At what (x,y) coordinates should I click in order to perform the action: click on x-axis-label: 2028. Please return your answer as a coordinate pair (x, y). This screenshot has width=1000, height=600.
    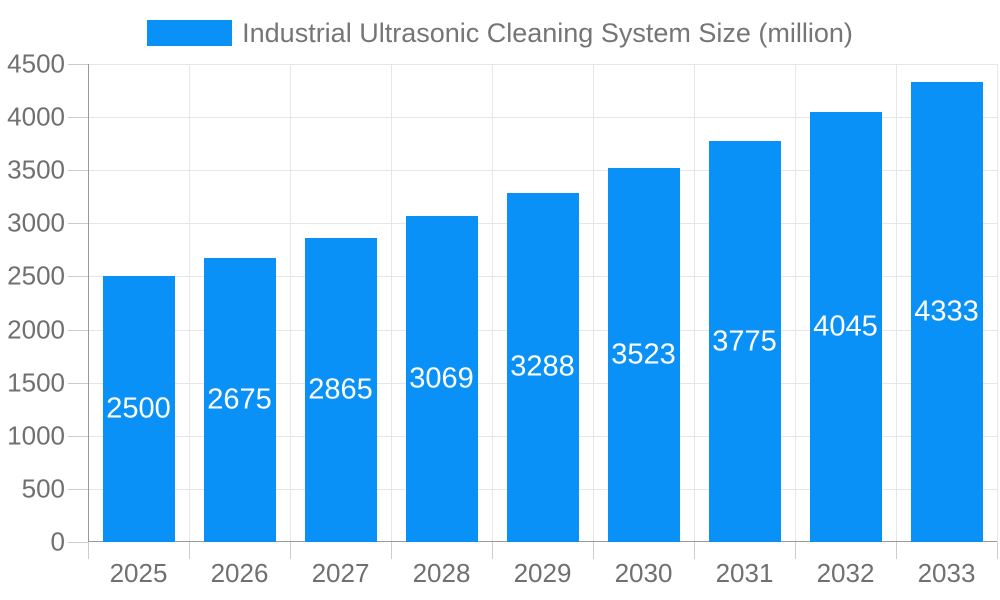
    Looking at the image, I should click on (441, 573).